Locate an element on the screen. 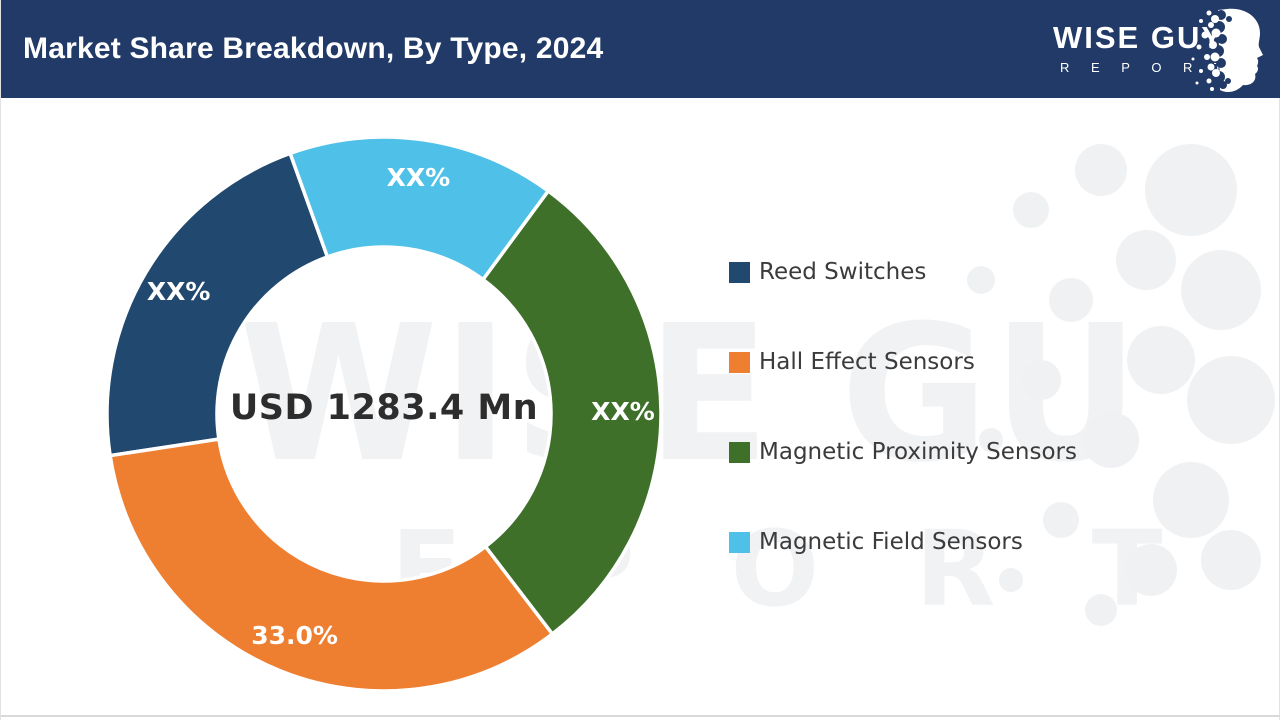 This screenshot has width=1280, height=720. wise-guy-reports-logo: WISE GUY R E P O R T S is located at coordinates (1144, 49).